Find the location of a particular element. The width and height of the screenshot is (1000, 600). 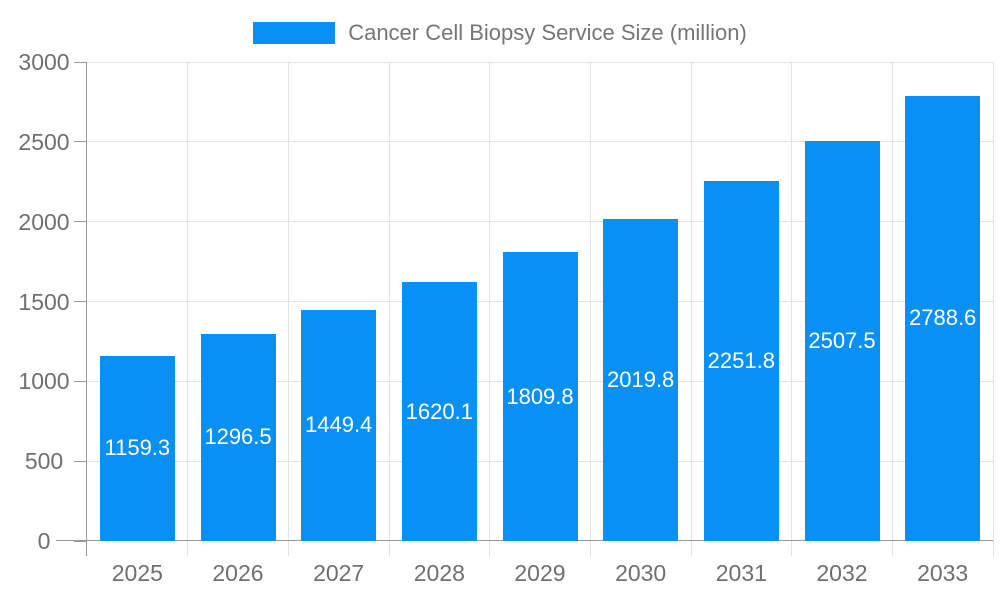

y-tick-label: 1500 is located at coordinates (44, 301).